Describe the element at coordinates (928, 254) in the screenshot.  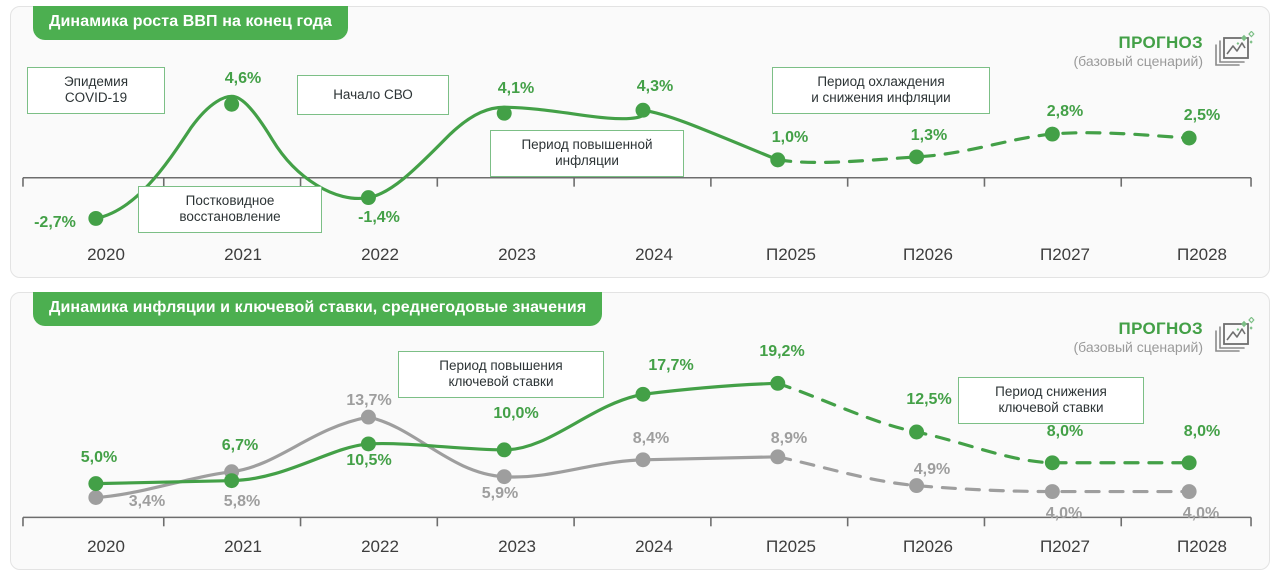
I see `gdp-x-tick-label: П2026` at that location.